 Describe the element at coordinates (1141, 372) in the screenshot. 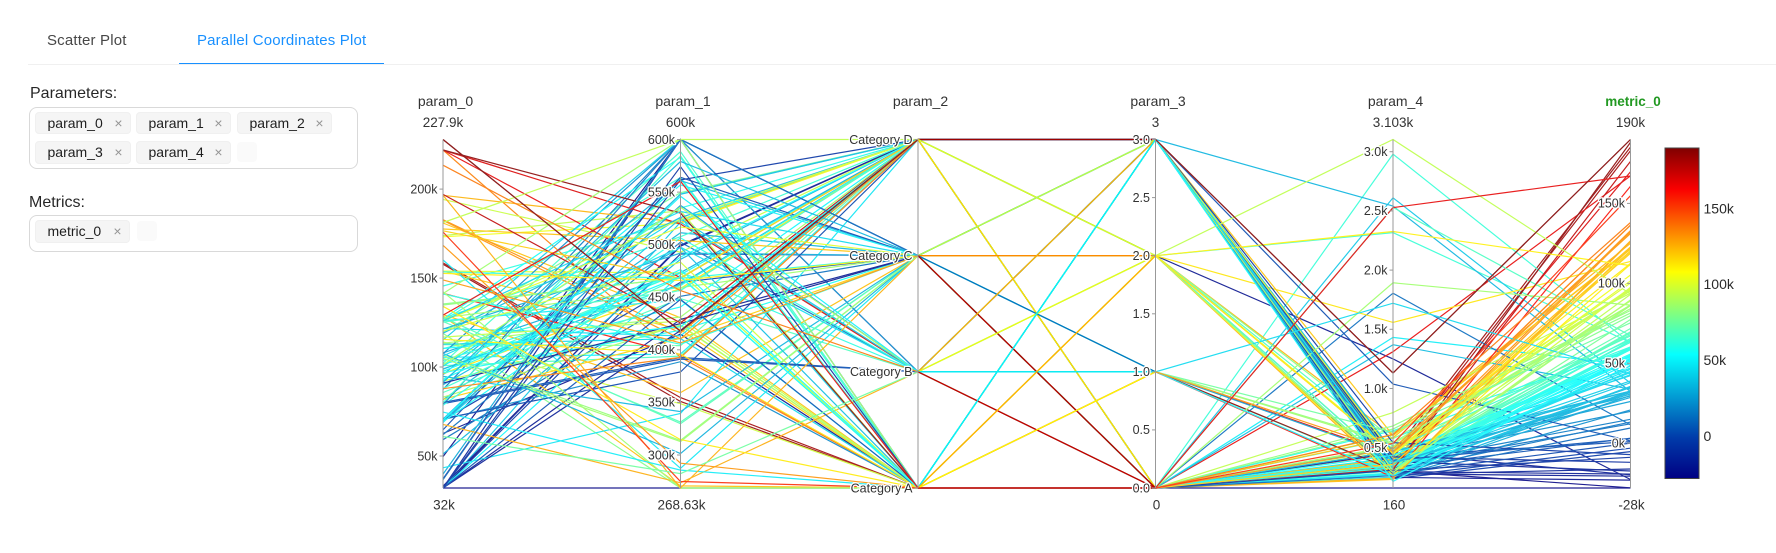

I see `svg-text: 1.0` at that location.